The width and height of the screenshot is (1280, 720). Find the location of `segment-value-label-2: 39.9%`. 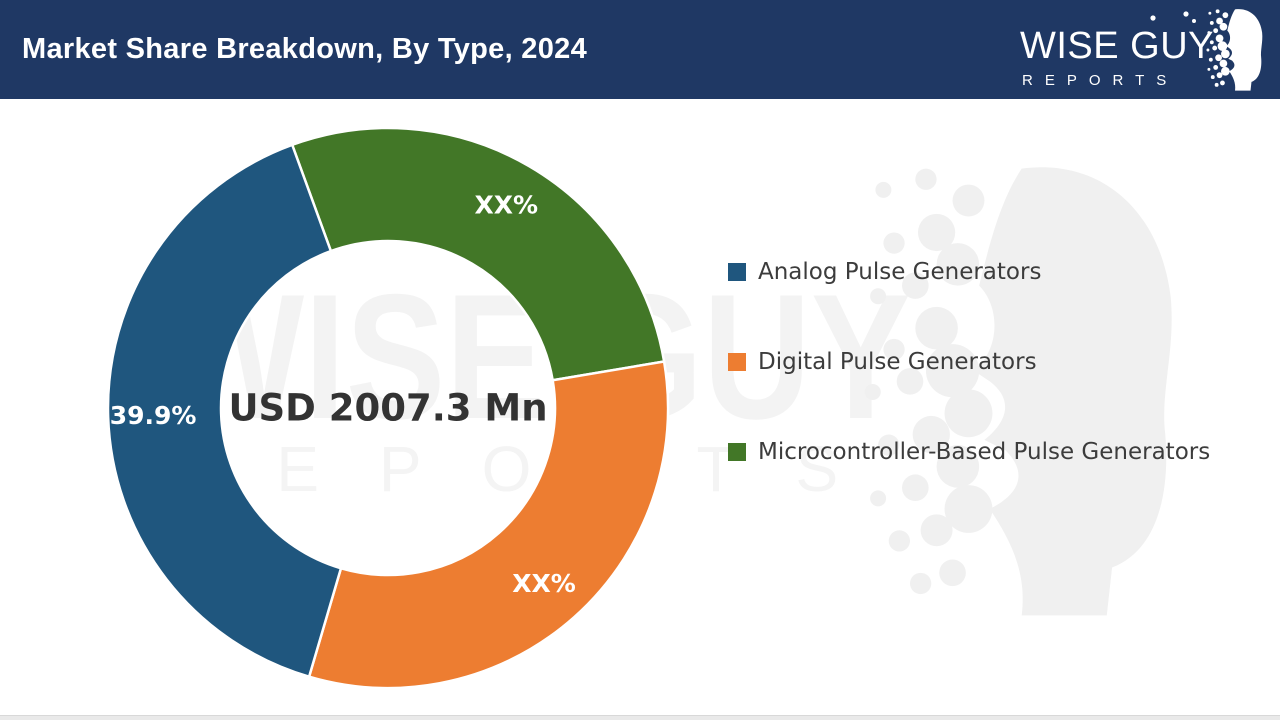

segment-value-label-2: 39.9% is located at coordinates (153, 415).